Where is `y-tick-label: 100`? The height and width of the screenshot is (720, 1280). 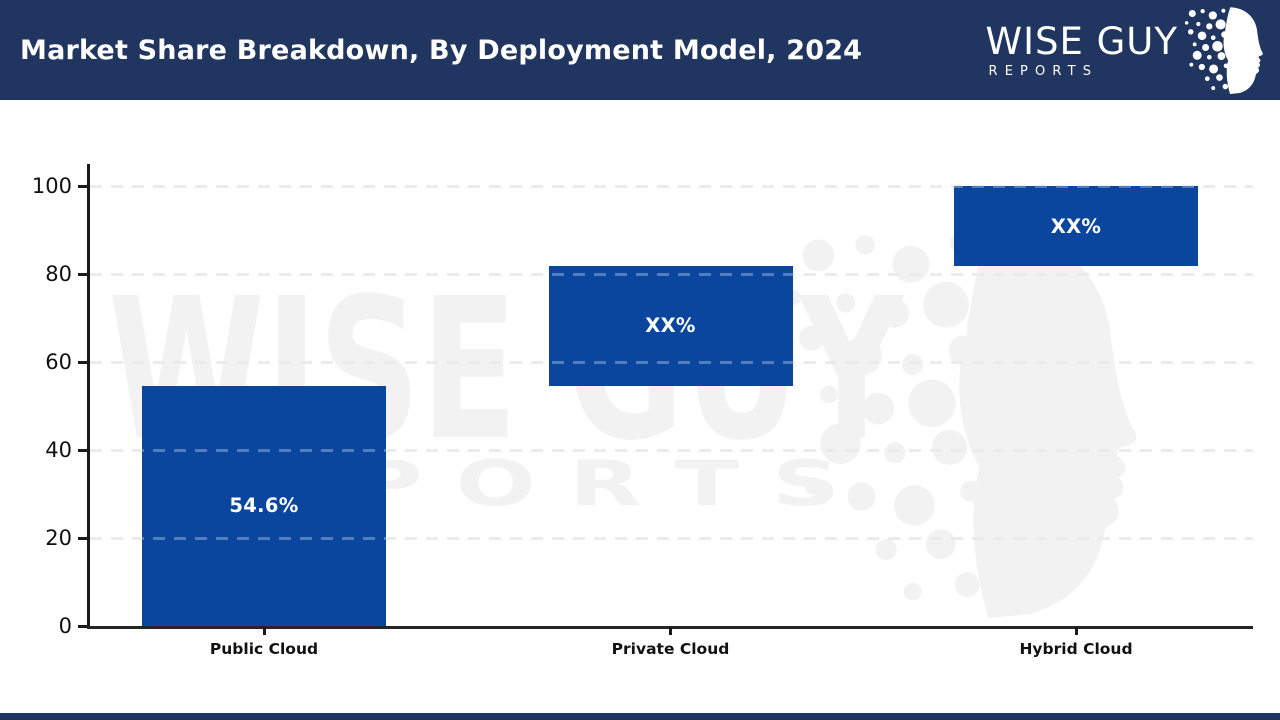
y-tick-label: 100 is located at coordinates (51, 186).